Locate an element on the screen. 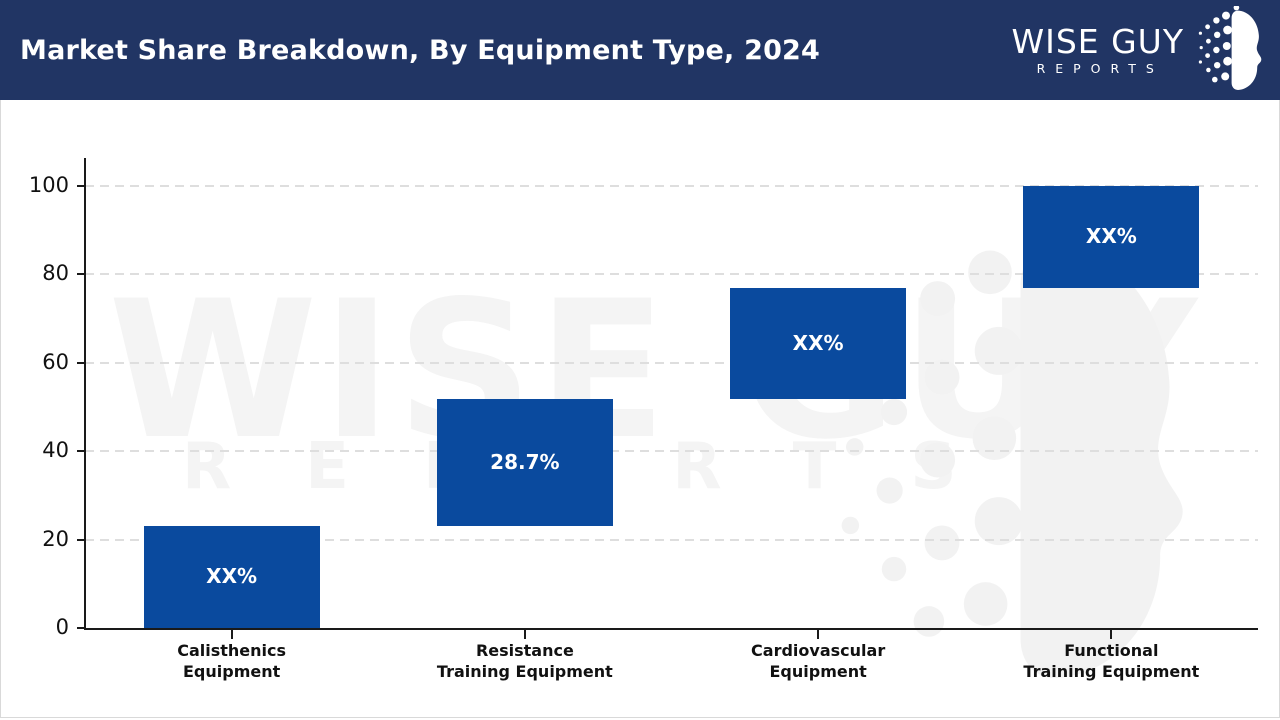  wise-guy-reports-logo: WISE GUY REPORTS is located at coordinates (1136, 50).